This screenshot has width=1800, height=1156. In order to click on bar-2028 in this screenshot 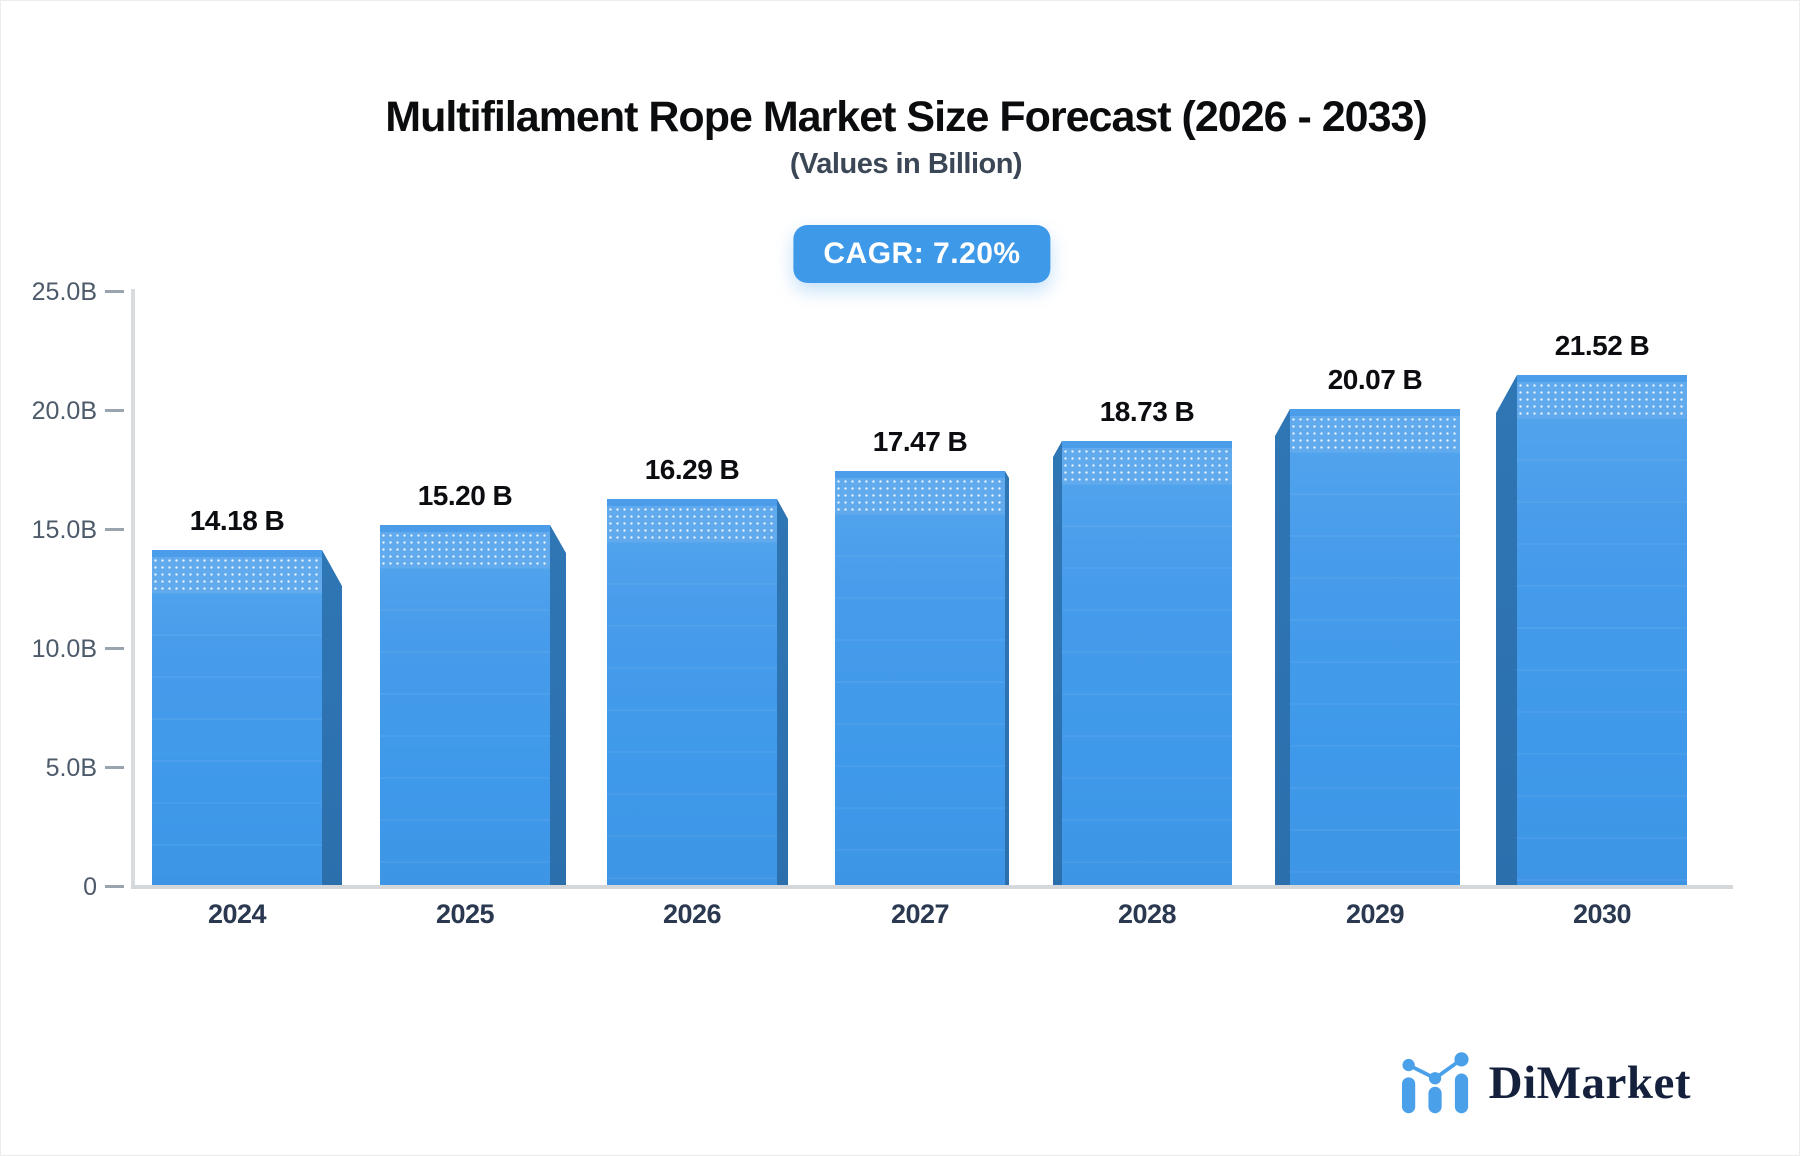, I will do `click(1147, 663)`.